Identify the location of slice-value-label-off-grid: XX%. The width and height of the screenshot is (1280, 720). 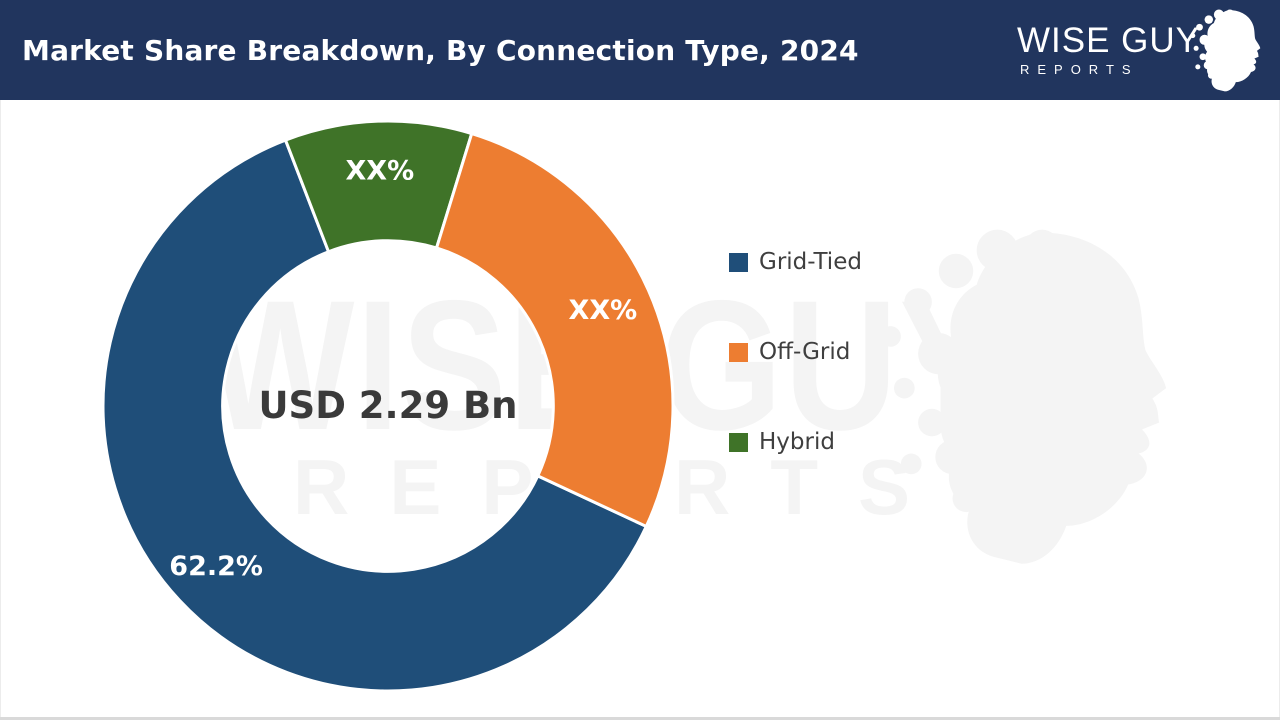
(603, 310).